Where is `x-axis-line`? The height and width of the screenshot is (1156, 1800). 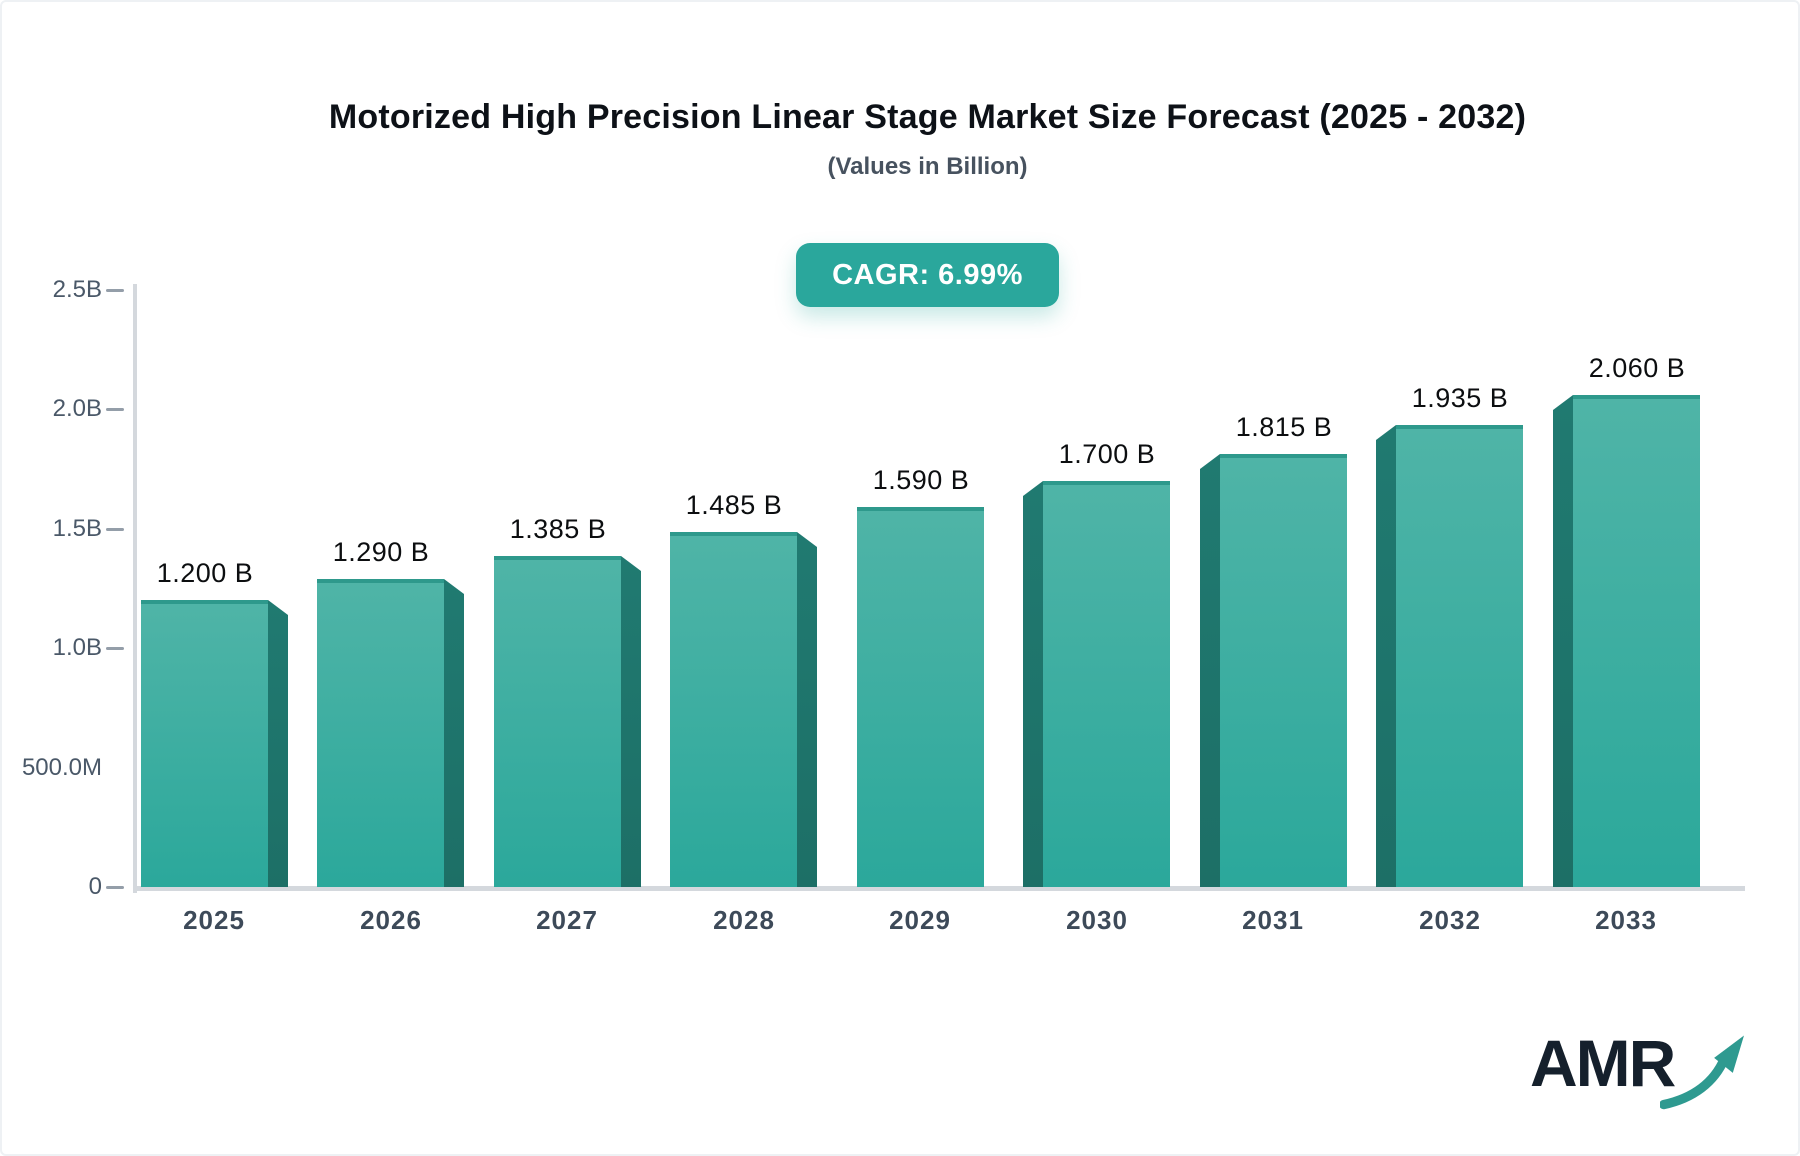 x-axis-line is located at coordinates (939, 888).